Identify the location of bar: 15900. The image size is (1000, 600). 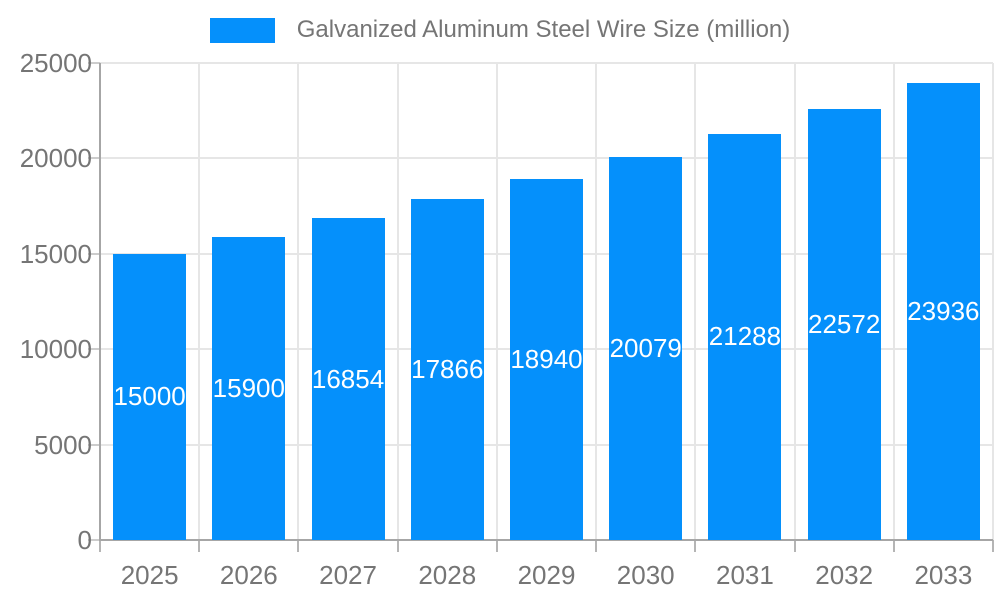
(249, 388).